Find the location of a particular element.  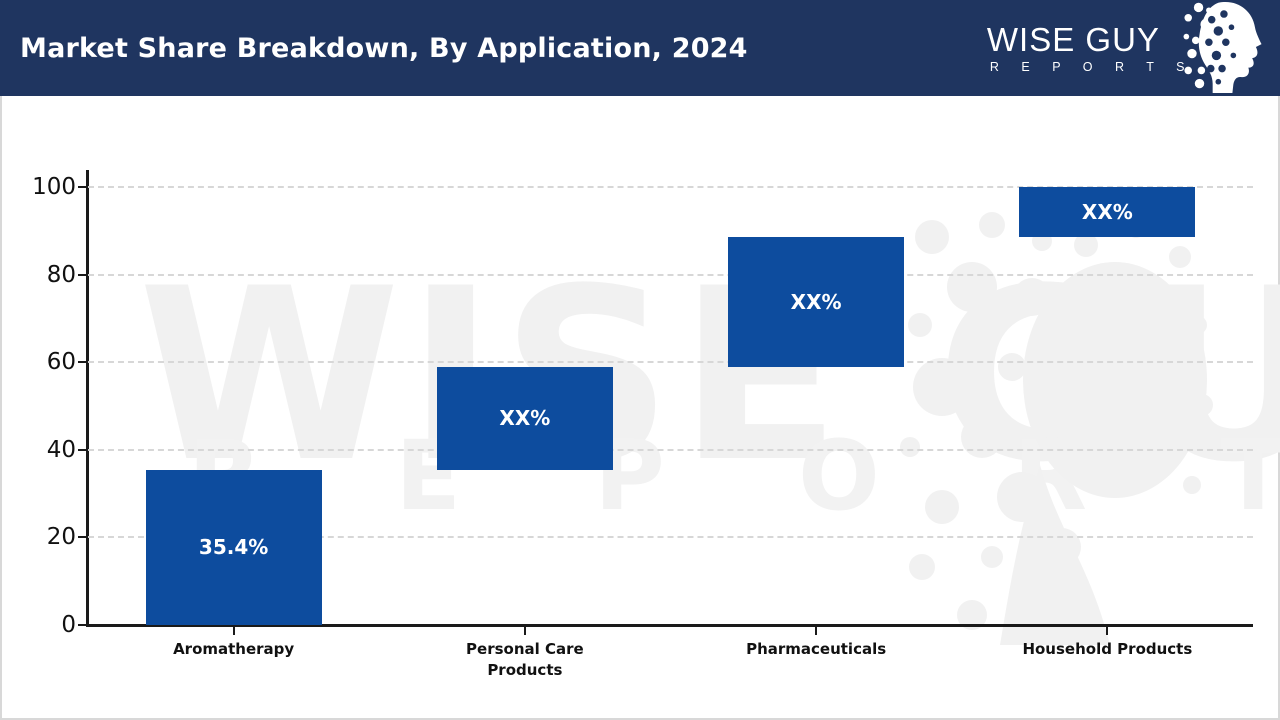

bar-aromatherapy: 35.4% is located at coordinates (233, 547).